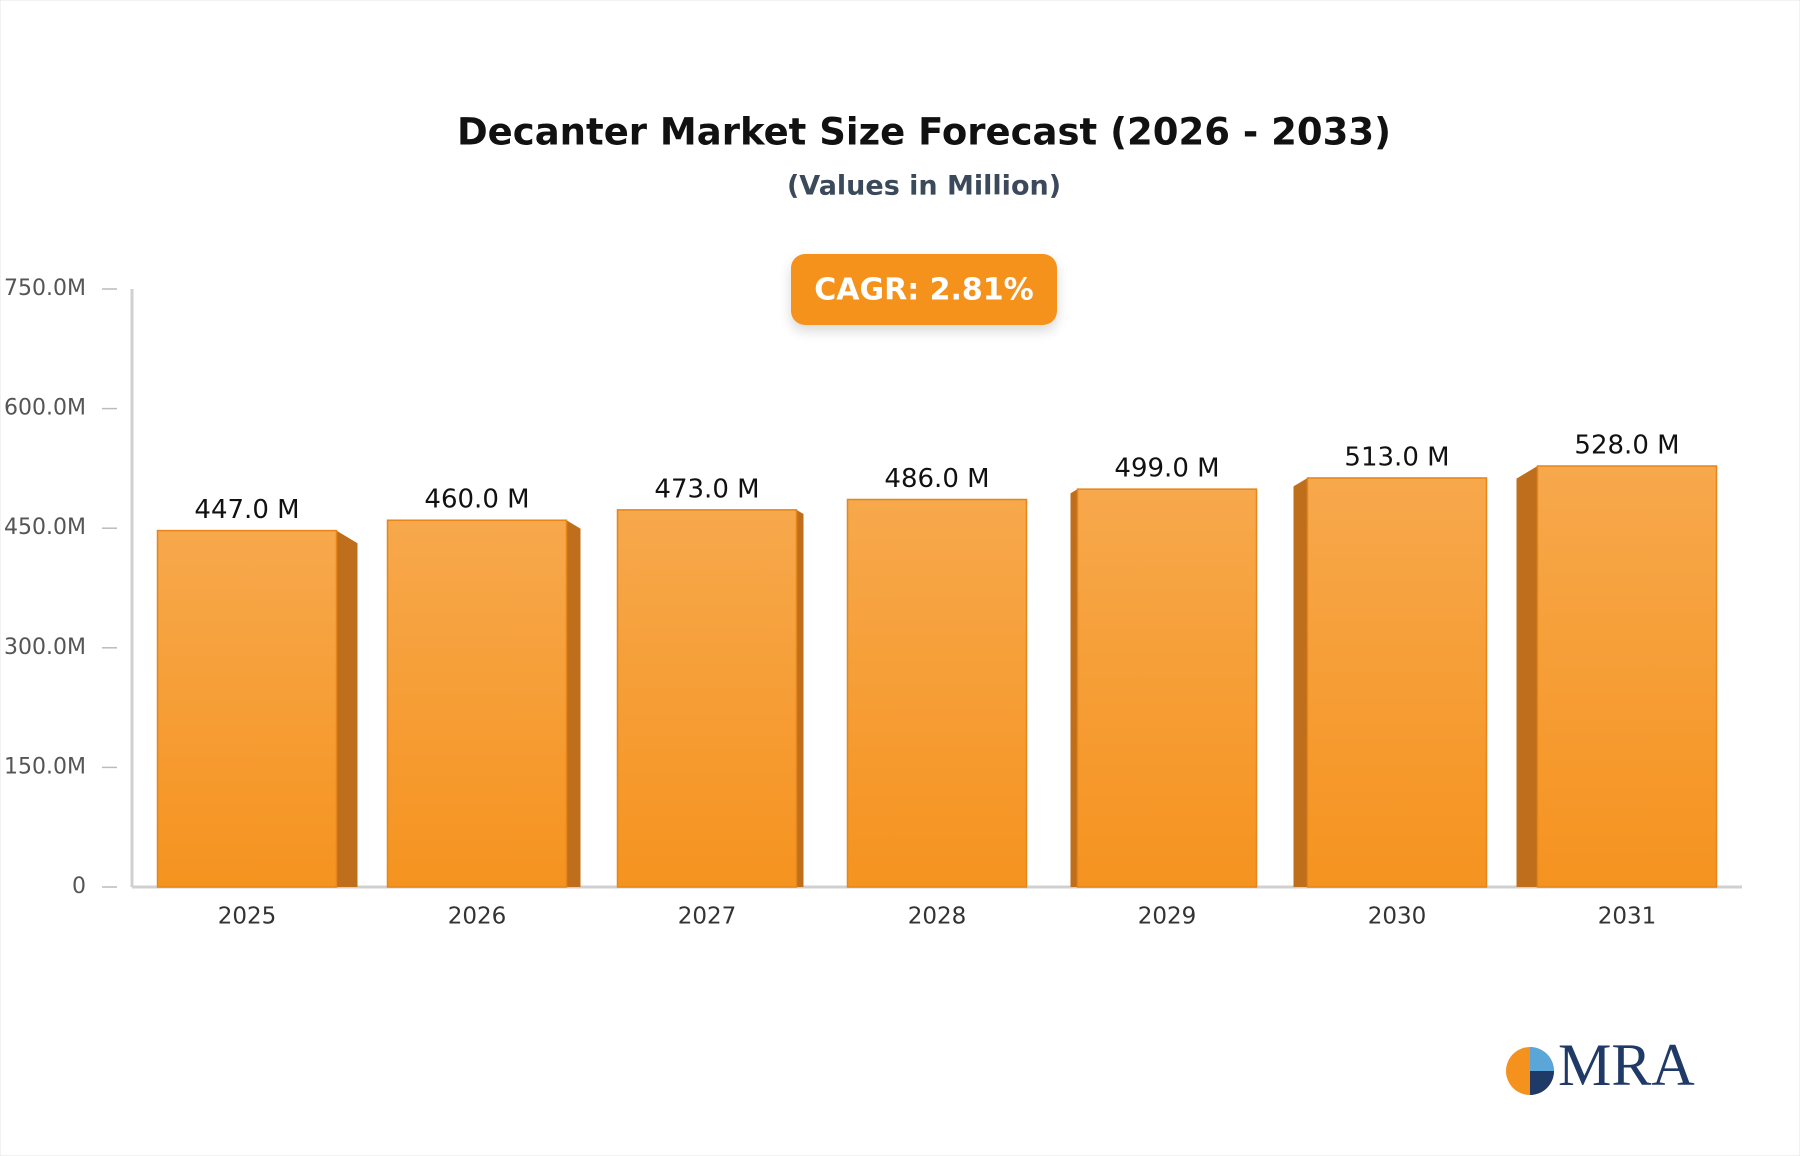 This screenshot has height=1156, width=1800. Describe the element at coordinates (45, 408) in the screenshot. I see `y-tick-label: 600.0M` at that location.